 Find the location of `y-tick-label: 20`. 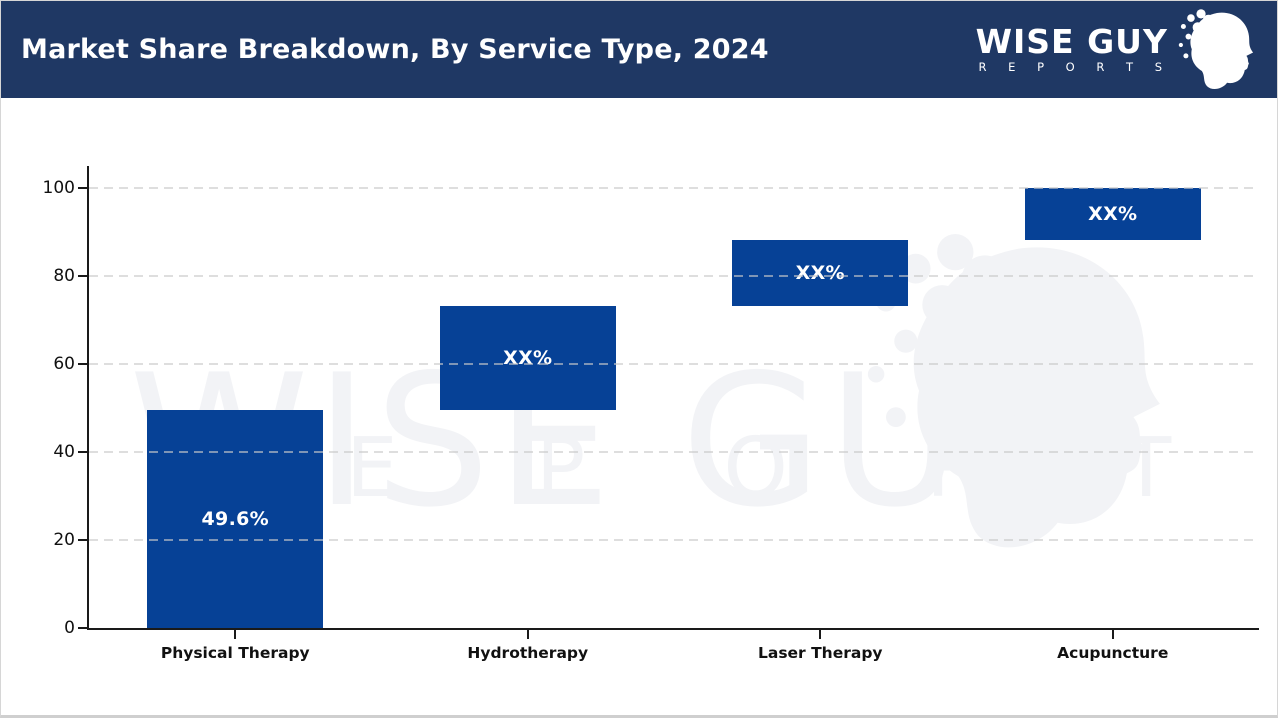

y-tick-label: 20 is located at coordinates (64, 540).